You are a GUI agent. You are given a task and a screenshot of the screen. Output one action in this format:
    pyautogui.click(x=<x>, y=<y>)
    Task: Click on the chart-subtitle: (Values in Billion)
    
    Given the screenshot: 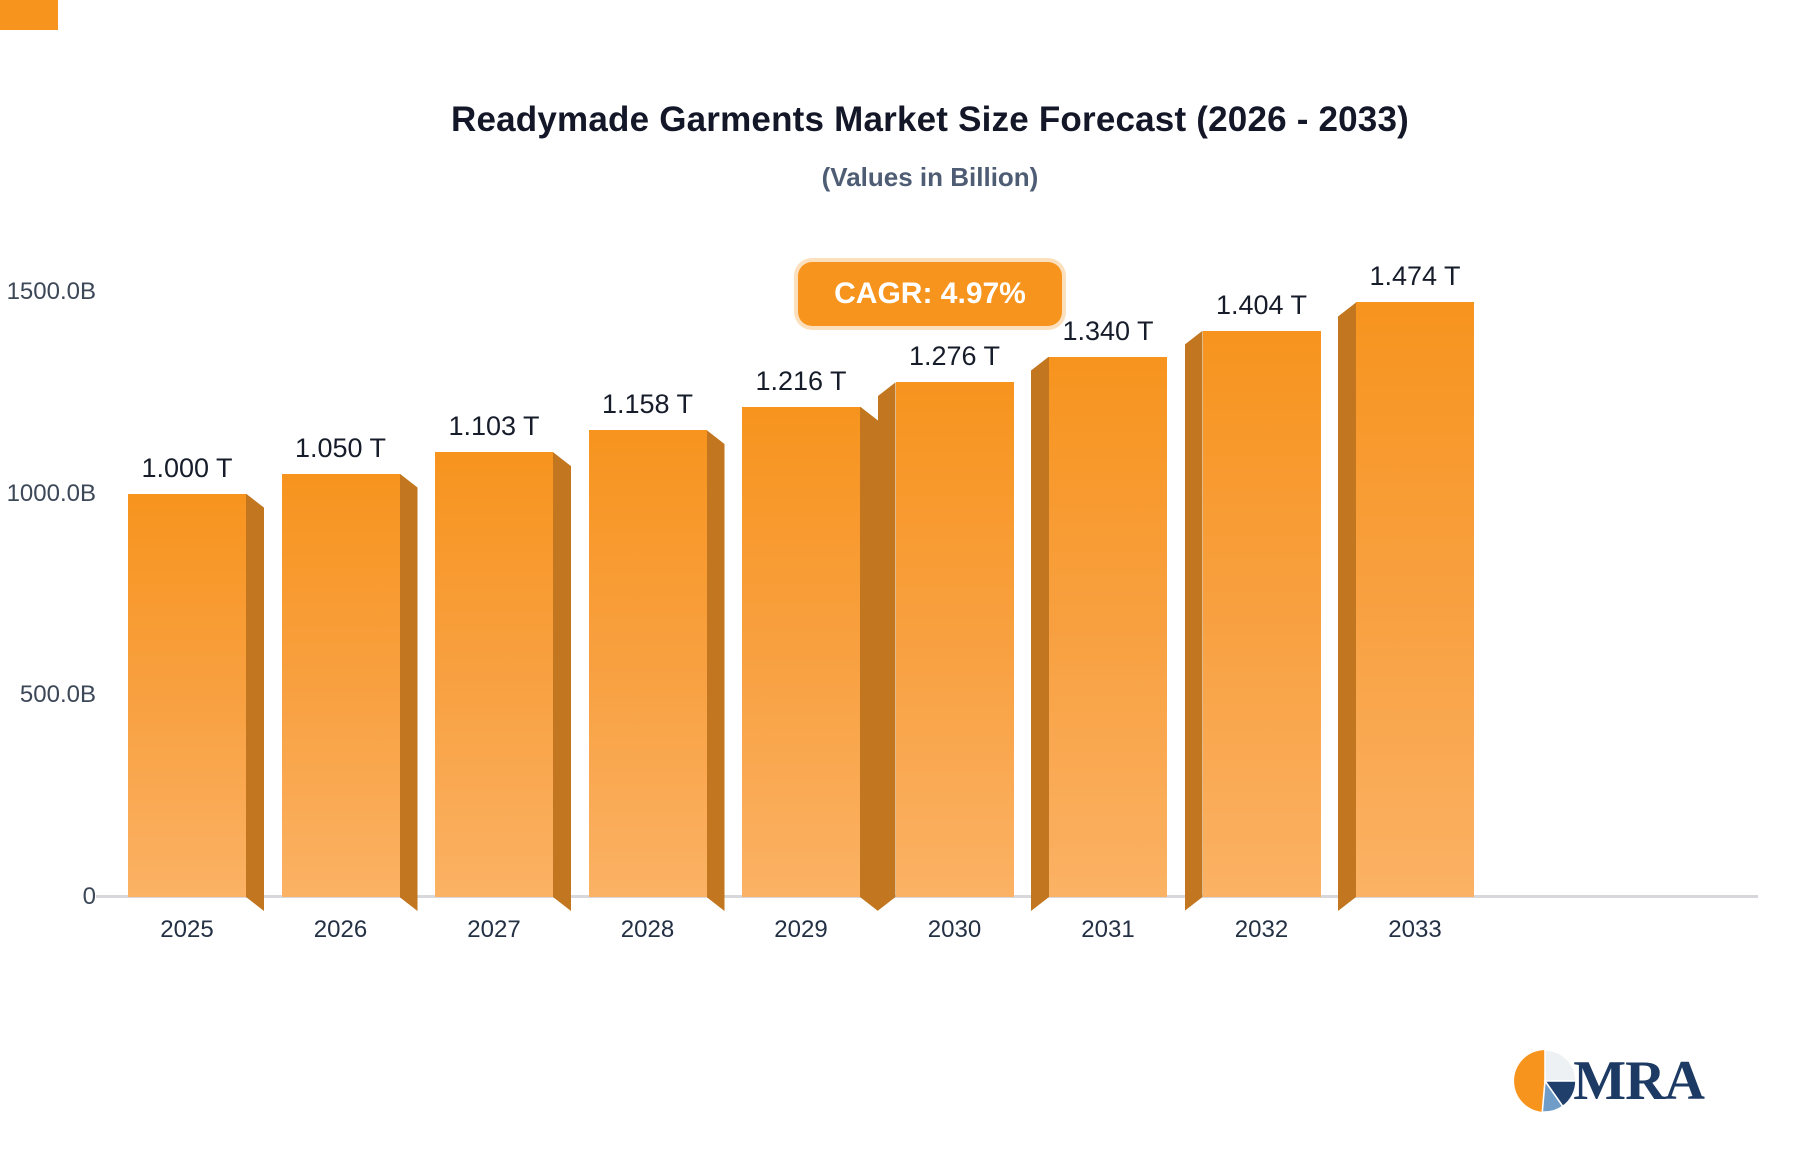 What is the action you would take?
    pyautogui.click(x=930, y=177)
    